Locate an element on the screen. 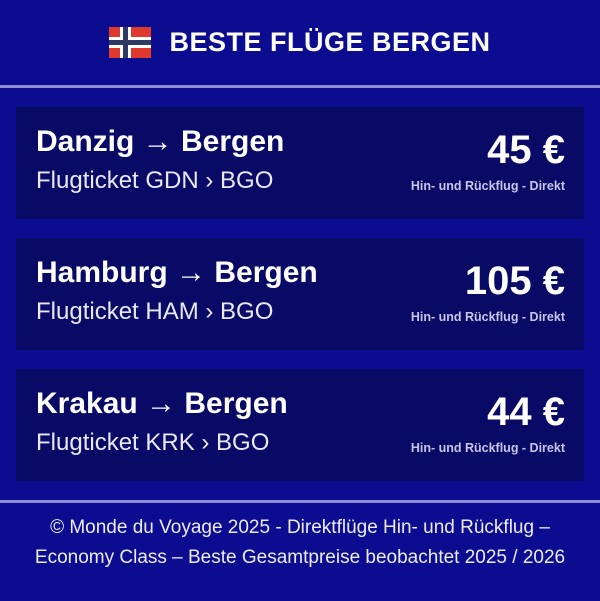  flight-card-pricing: 44 € Hin- und Rückflug - Direkt is located at coordinates (488, 434).